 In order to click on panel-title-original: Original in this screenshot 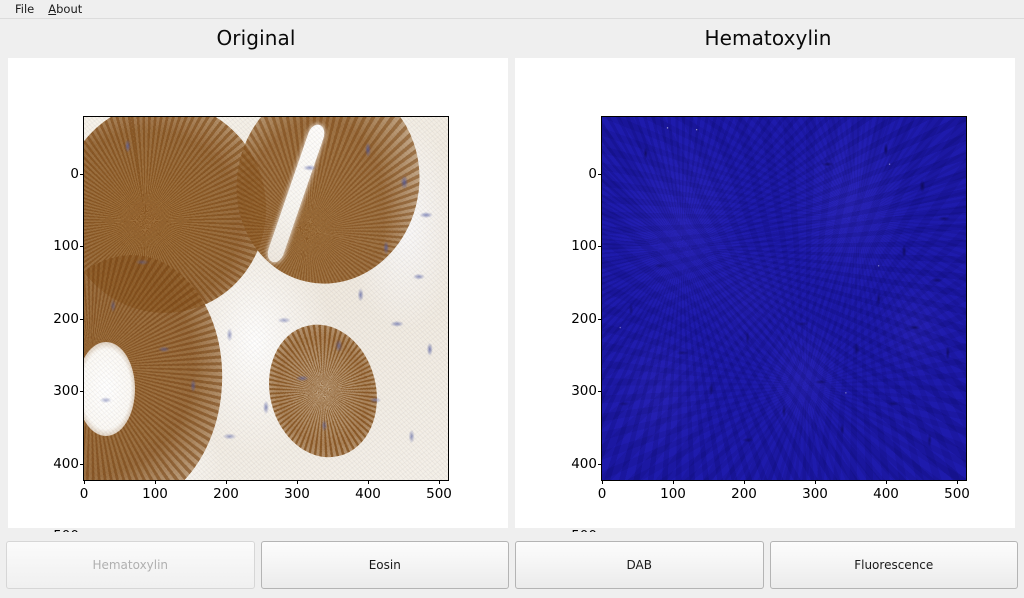, I will do `click(256, 38)`.